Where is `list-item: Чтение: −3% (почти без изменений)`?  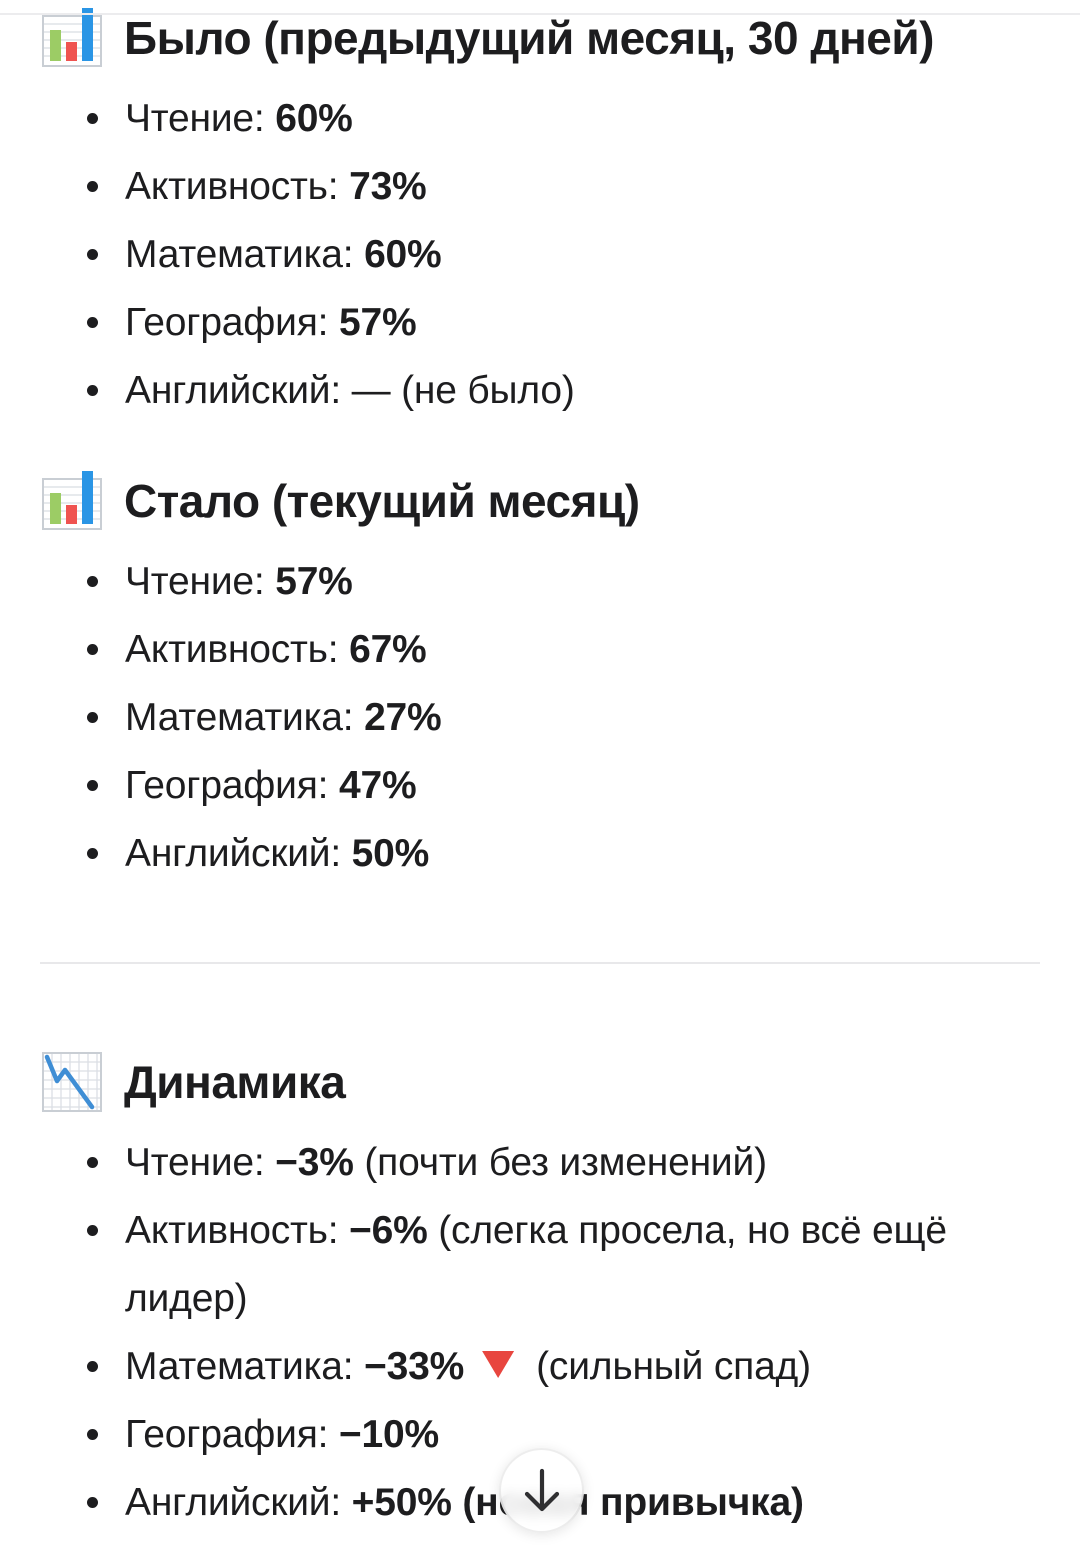
list-item: Чтение: −3% (почти без изменений) is located at coordinates (562, 1163).